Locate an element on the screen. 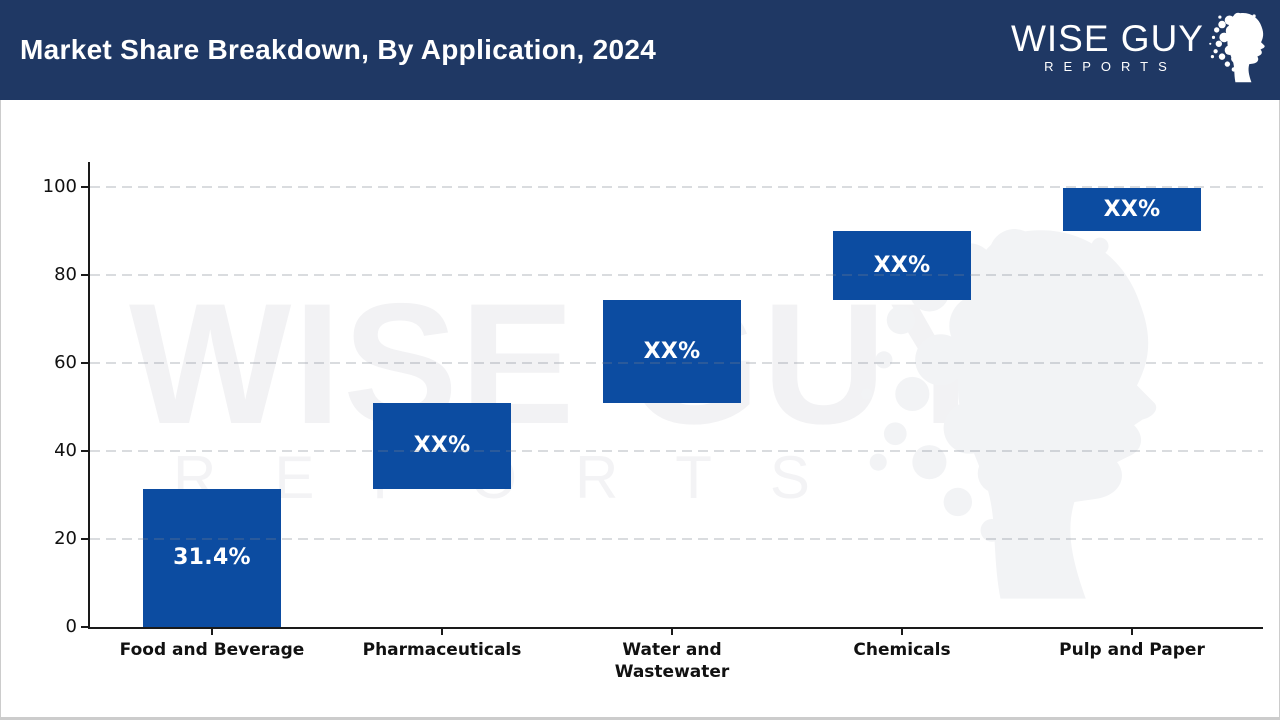  bar-water-and-wastewater: XX% is located at coordinates (672, 351).